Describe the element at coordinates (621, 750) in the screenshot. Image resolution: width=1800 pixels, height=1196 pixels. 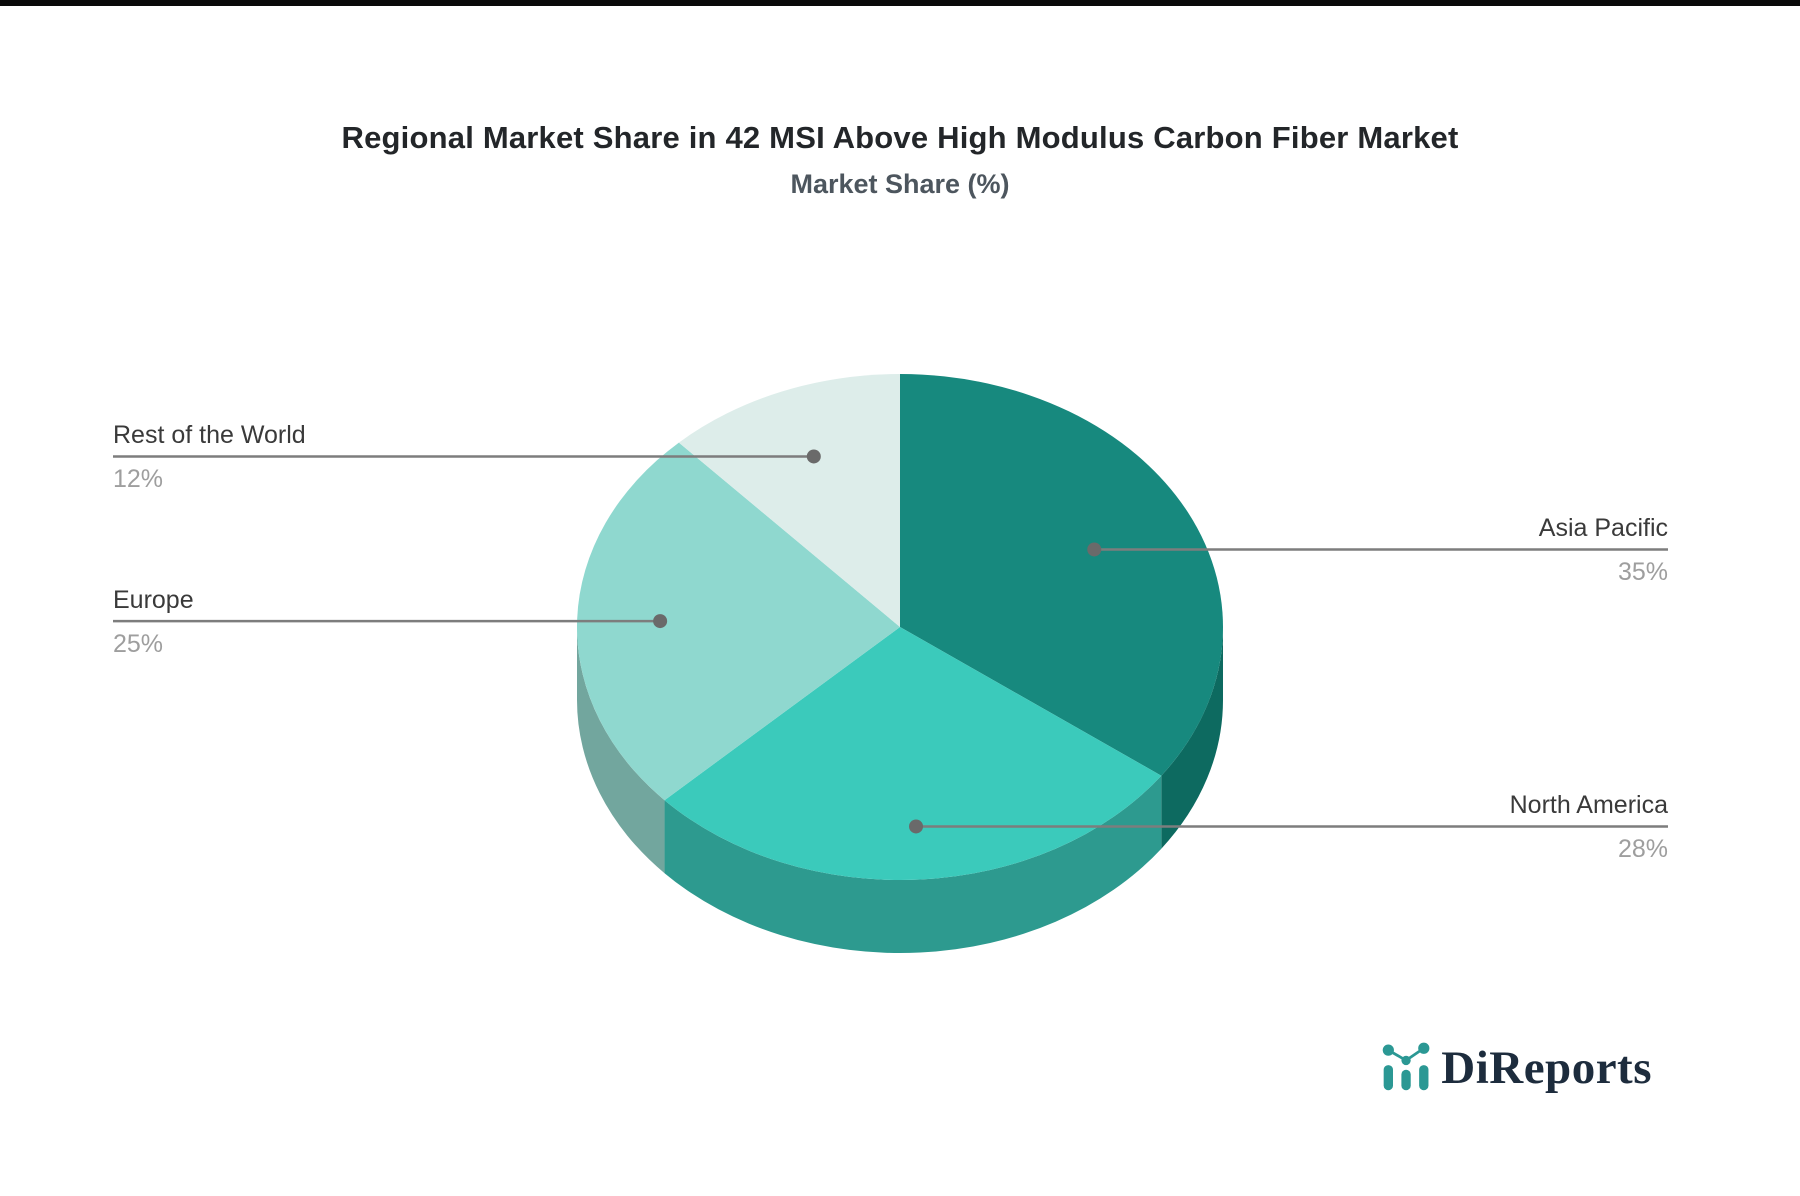
I see `pie-side-europe` at that location.